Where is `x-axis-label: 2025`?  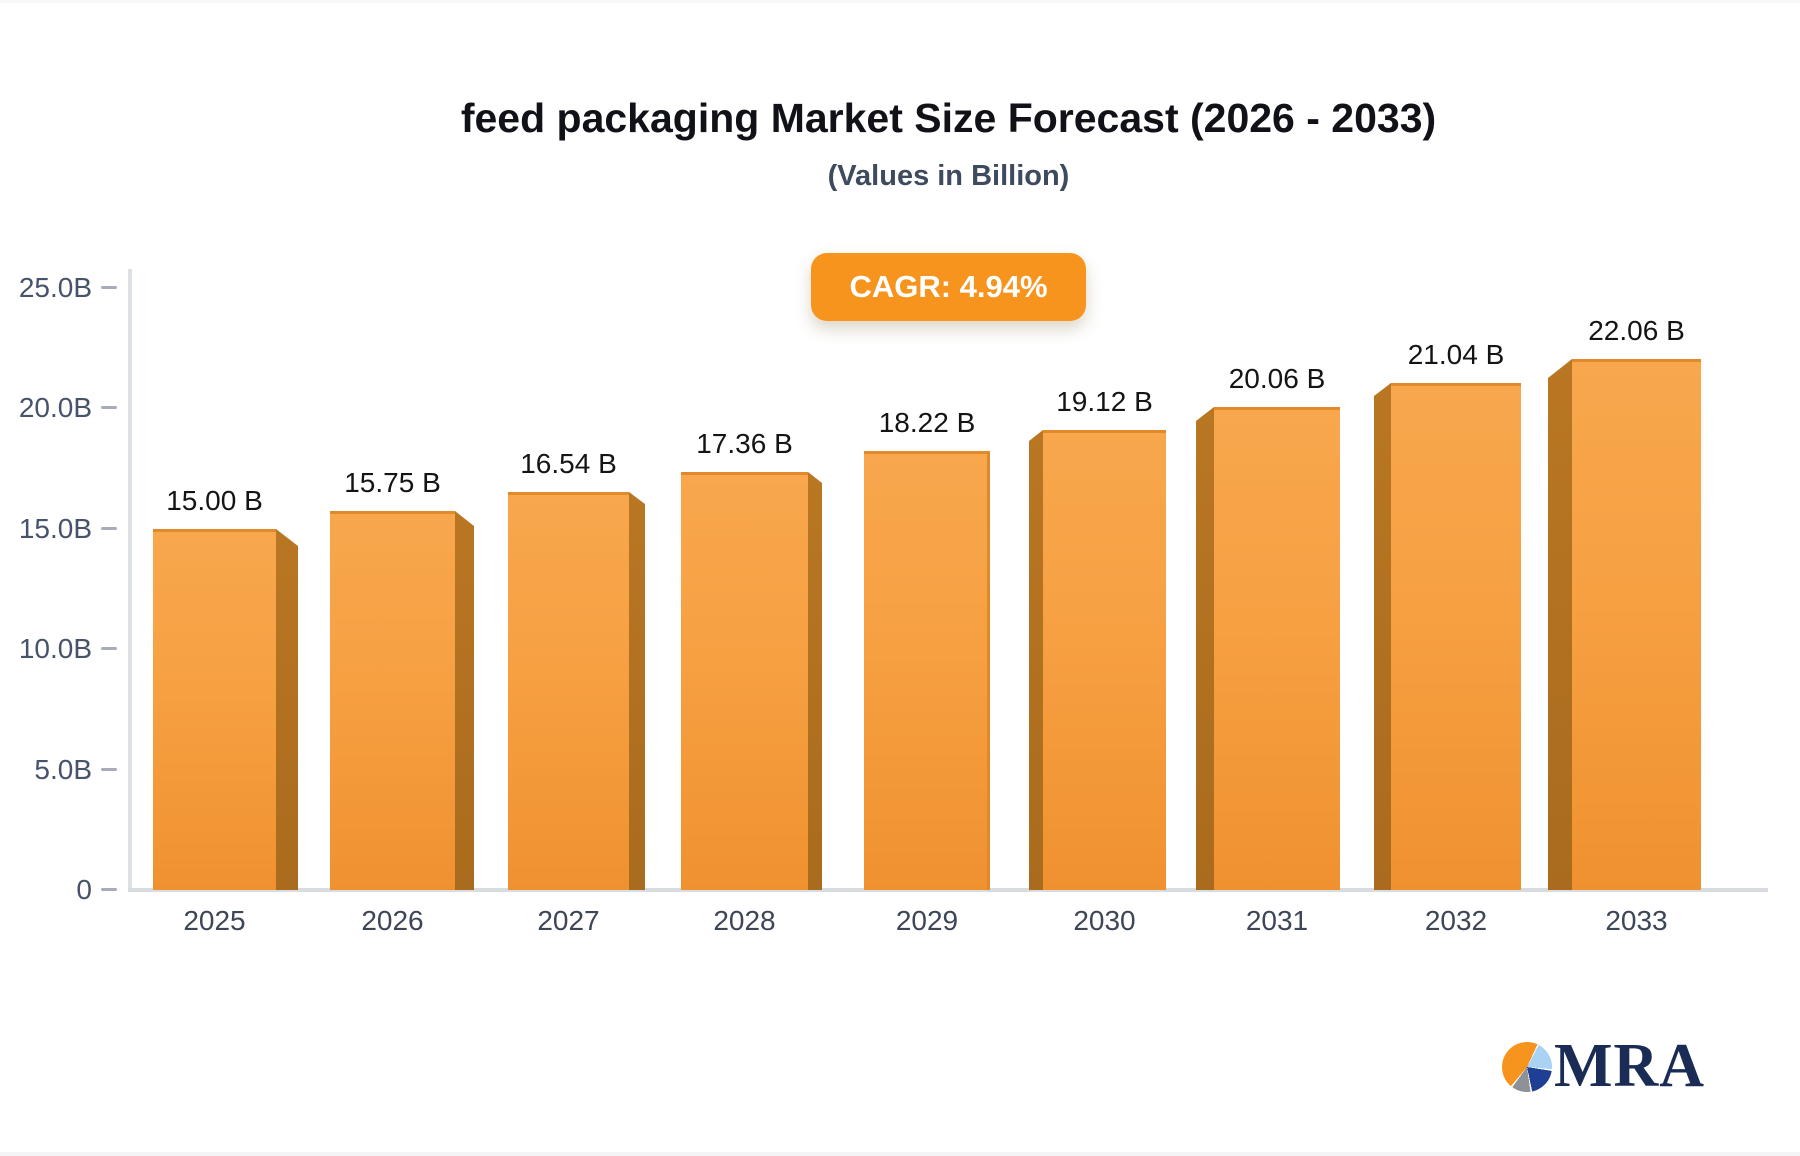
x-axis-label: 2025 is located at coordinates (214, 920).